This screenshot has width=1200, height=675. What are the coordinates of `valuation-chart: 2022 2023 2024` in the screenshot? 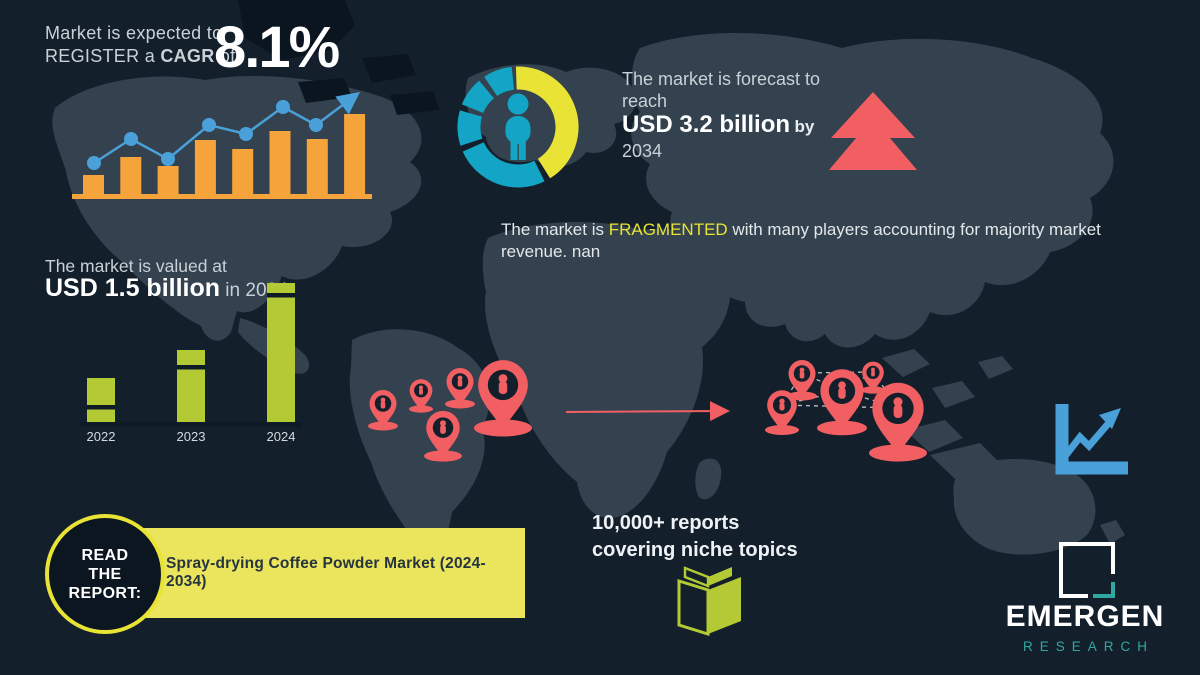 It's located at (191, 363).